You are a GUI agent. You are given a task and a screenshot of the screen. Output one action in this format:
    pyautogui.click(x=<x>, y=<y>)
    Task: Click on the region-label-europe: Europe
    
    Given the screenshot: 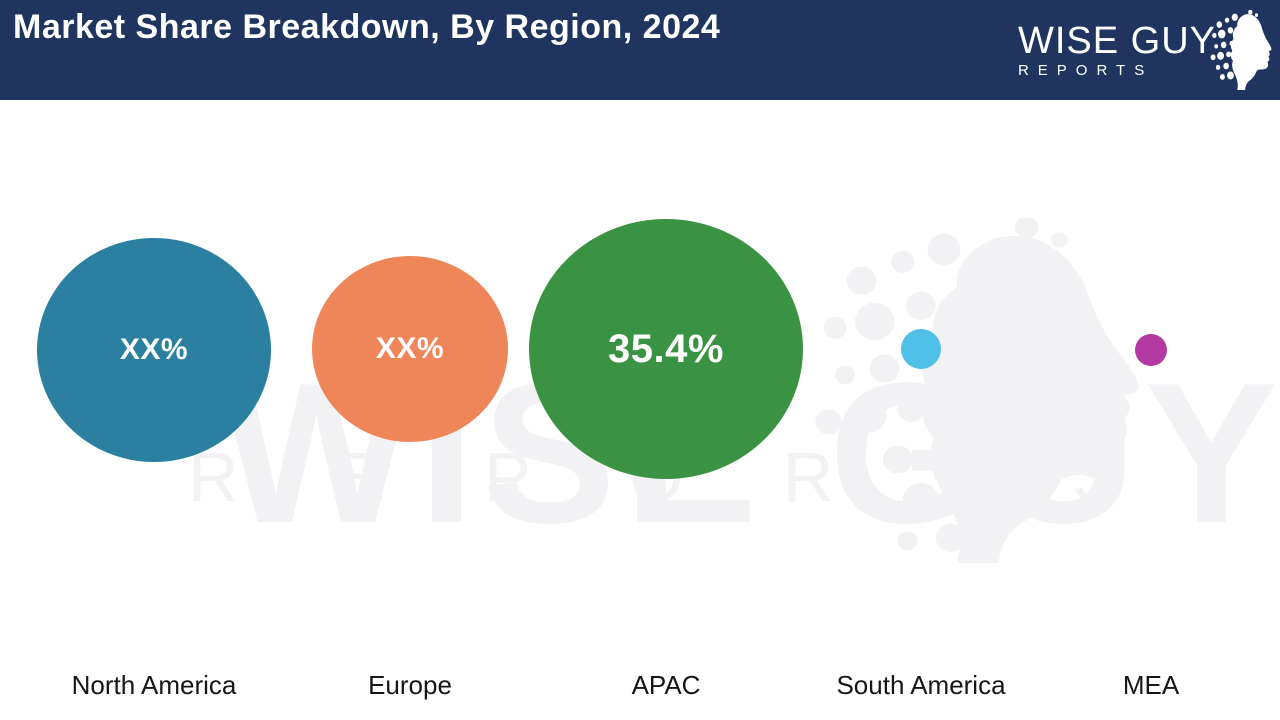 What is the action you would take?
    pyautogui.click(x=410, y=685)
    